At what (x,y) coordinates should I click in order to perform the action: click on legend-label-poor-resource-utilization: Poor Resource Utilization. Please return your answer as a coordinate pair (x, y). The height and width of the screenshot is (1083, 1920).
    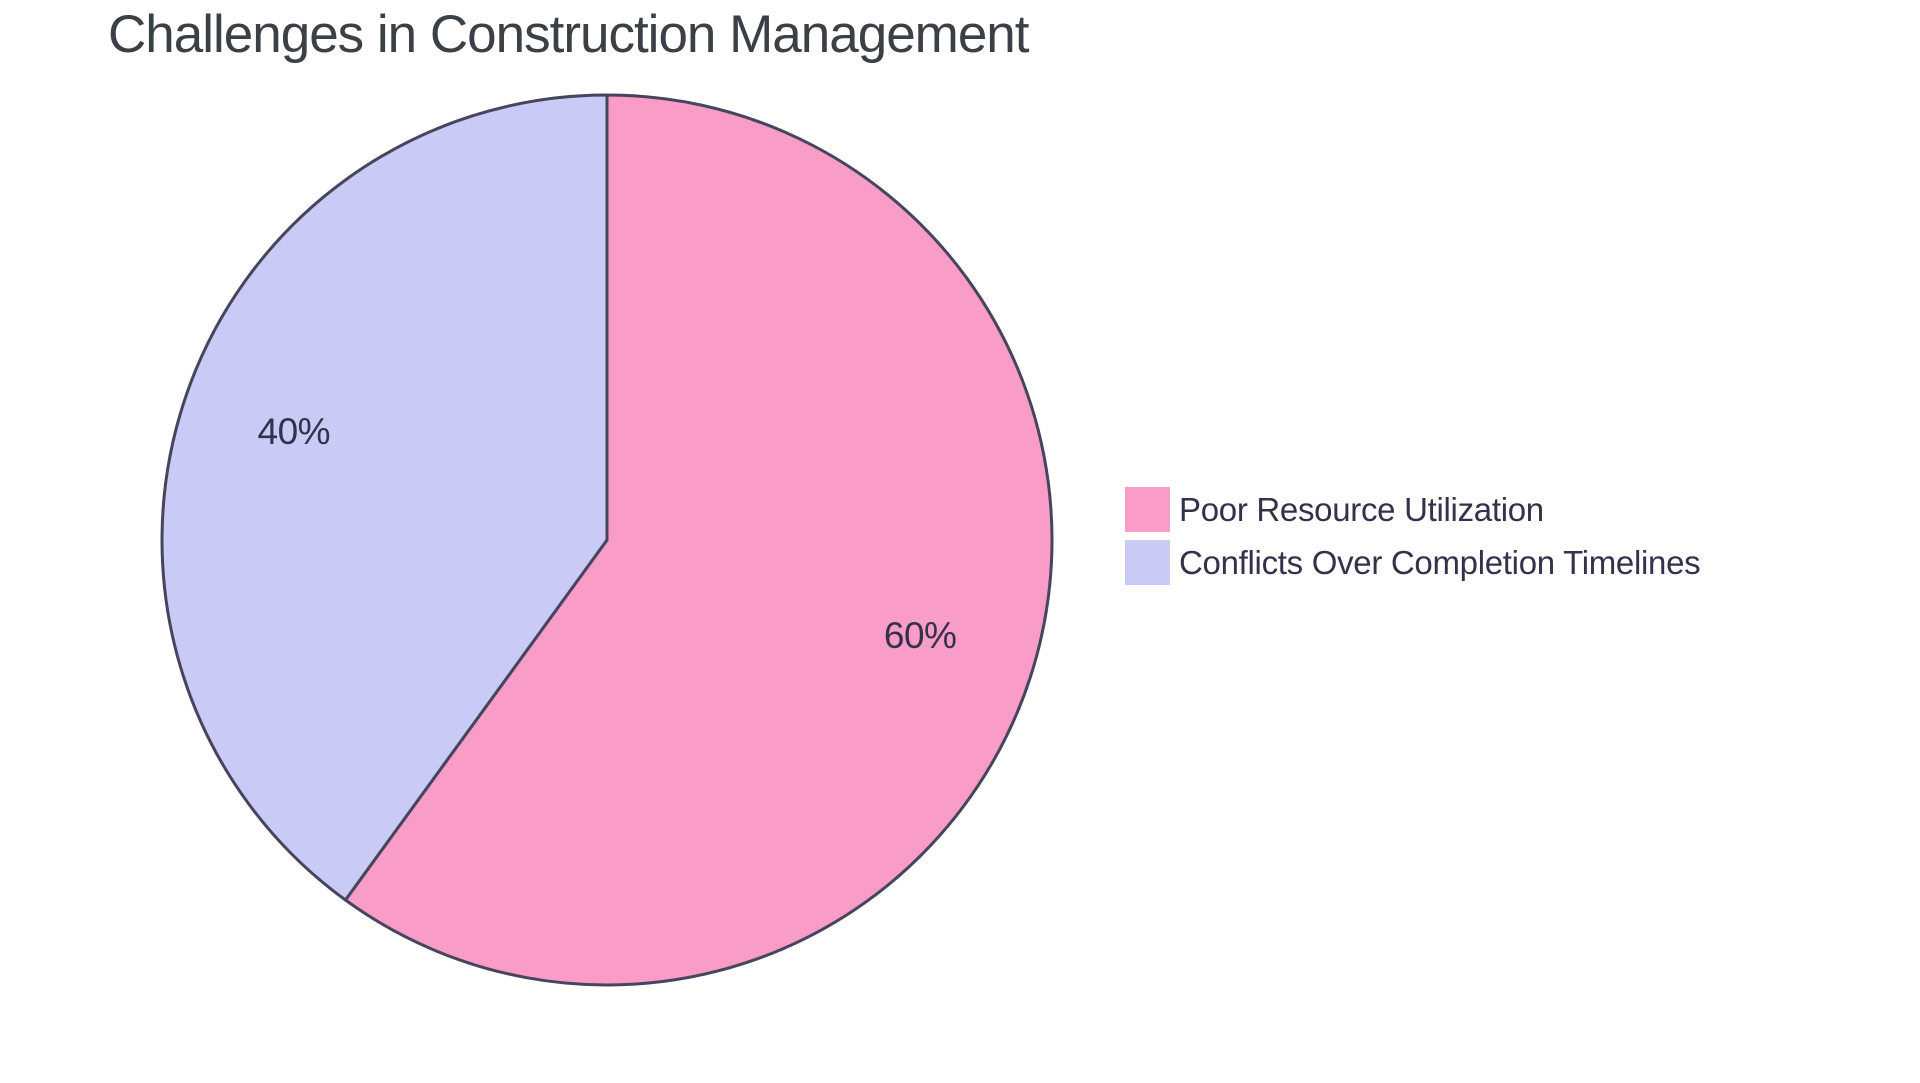
    Looking at the image, I should click on (1361, 509).